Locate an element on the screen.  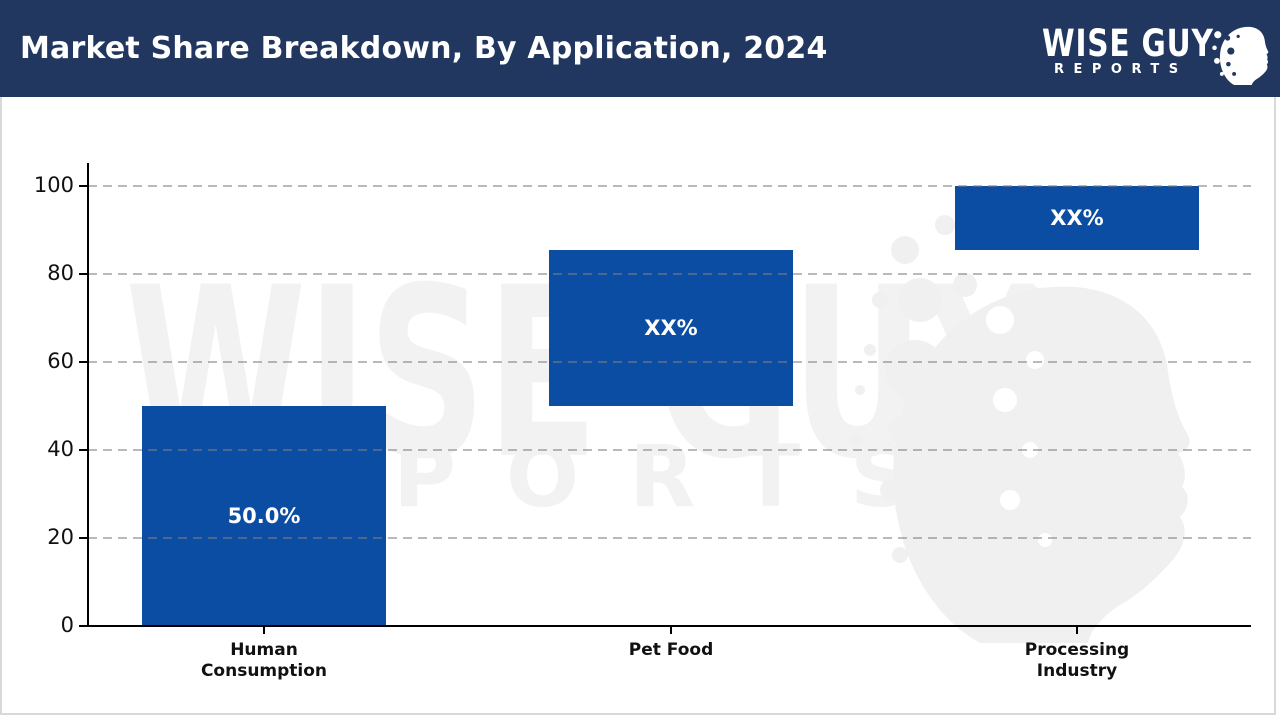
x-axis-line is located at coordinates (669, 626).